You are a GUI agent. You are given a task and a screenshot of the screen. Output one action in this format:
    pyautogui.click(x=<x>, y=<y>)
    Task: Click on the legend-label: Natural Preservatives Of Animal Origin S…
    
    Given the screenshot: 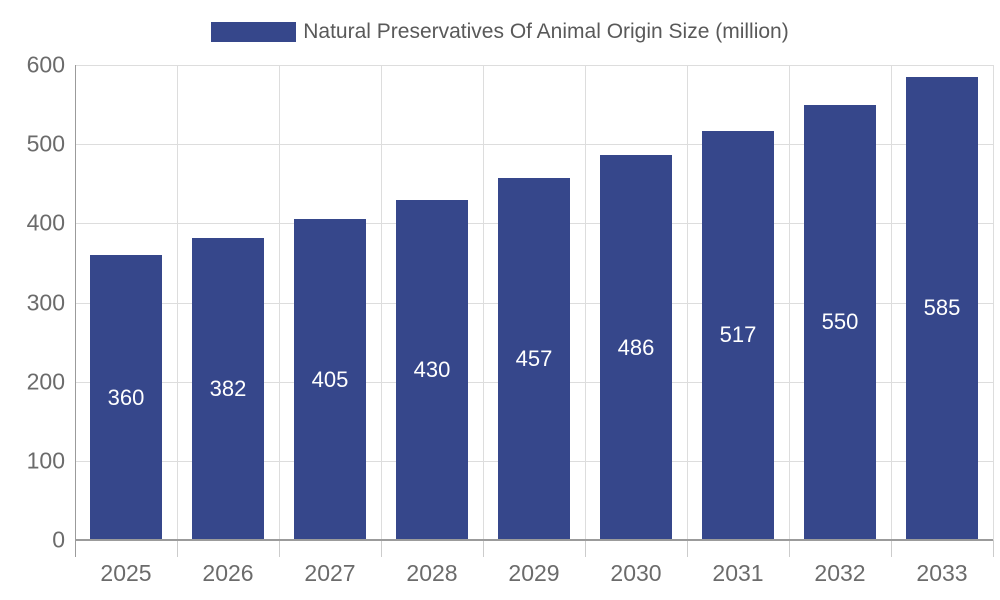 What is the action you would take?
    pyautogui.click(x=546, y=31)
    